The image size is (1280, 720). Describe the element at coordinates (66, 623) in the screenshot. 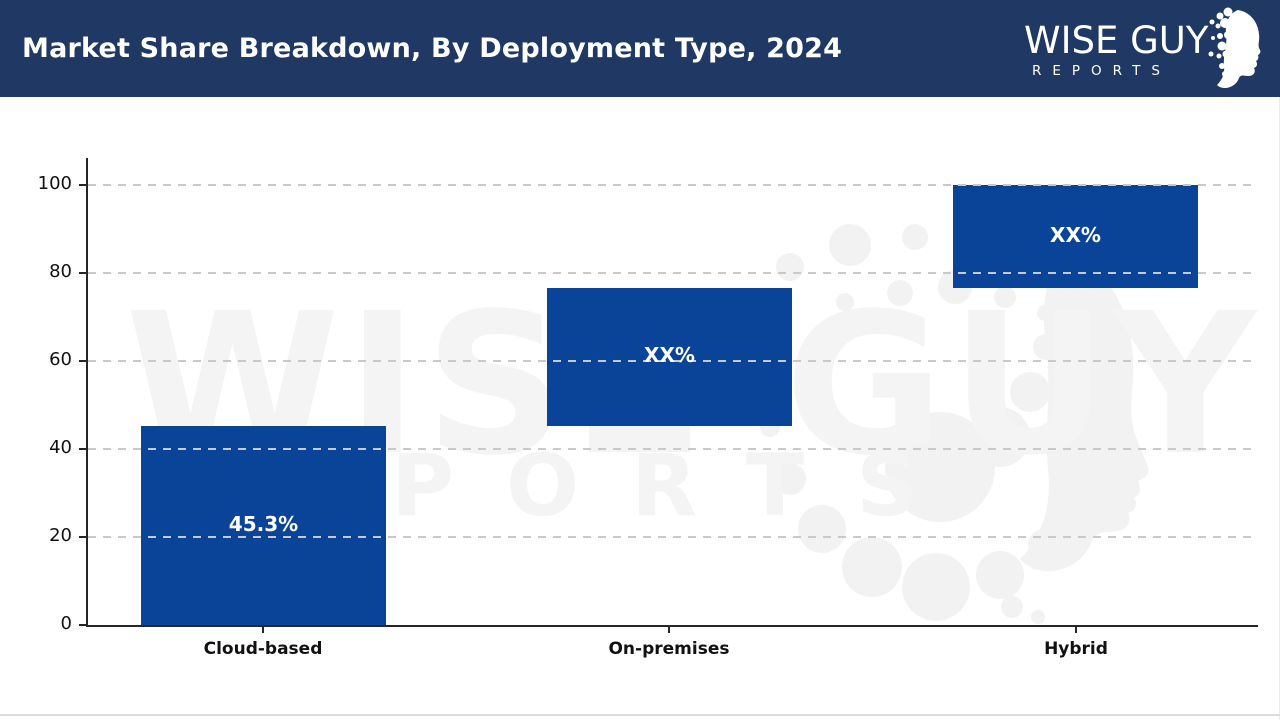

I see `y-tick-label: 0` at that location.